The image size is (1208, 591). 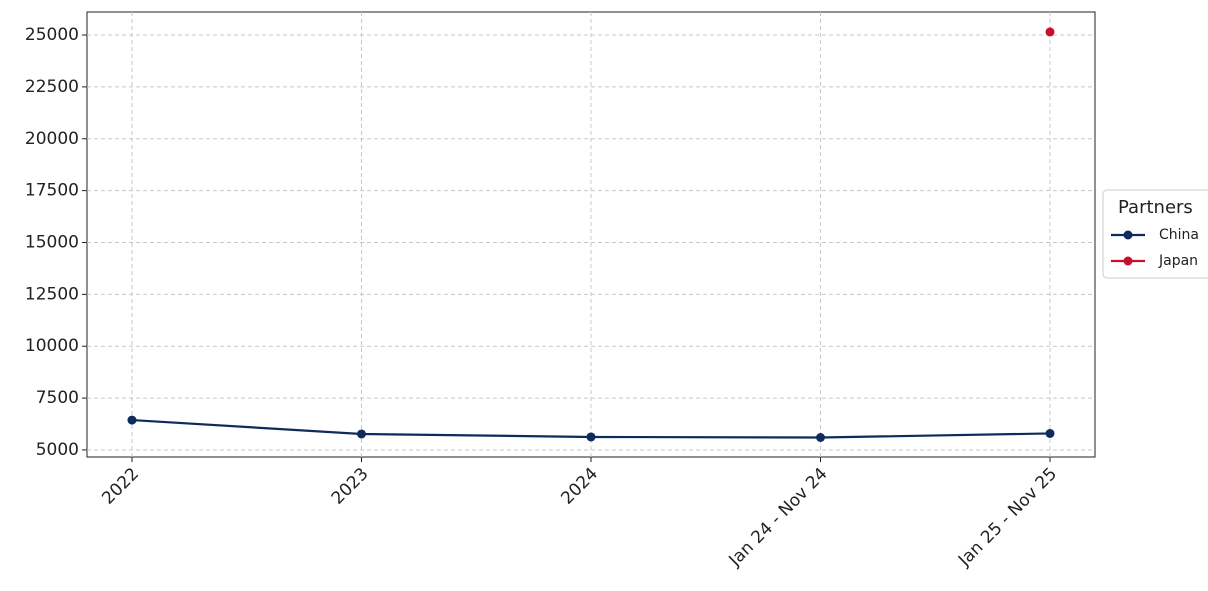 I want to click on y-tick-label: 12500, so click(x=52, y=294).